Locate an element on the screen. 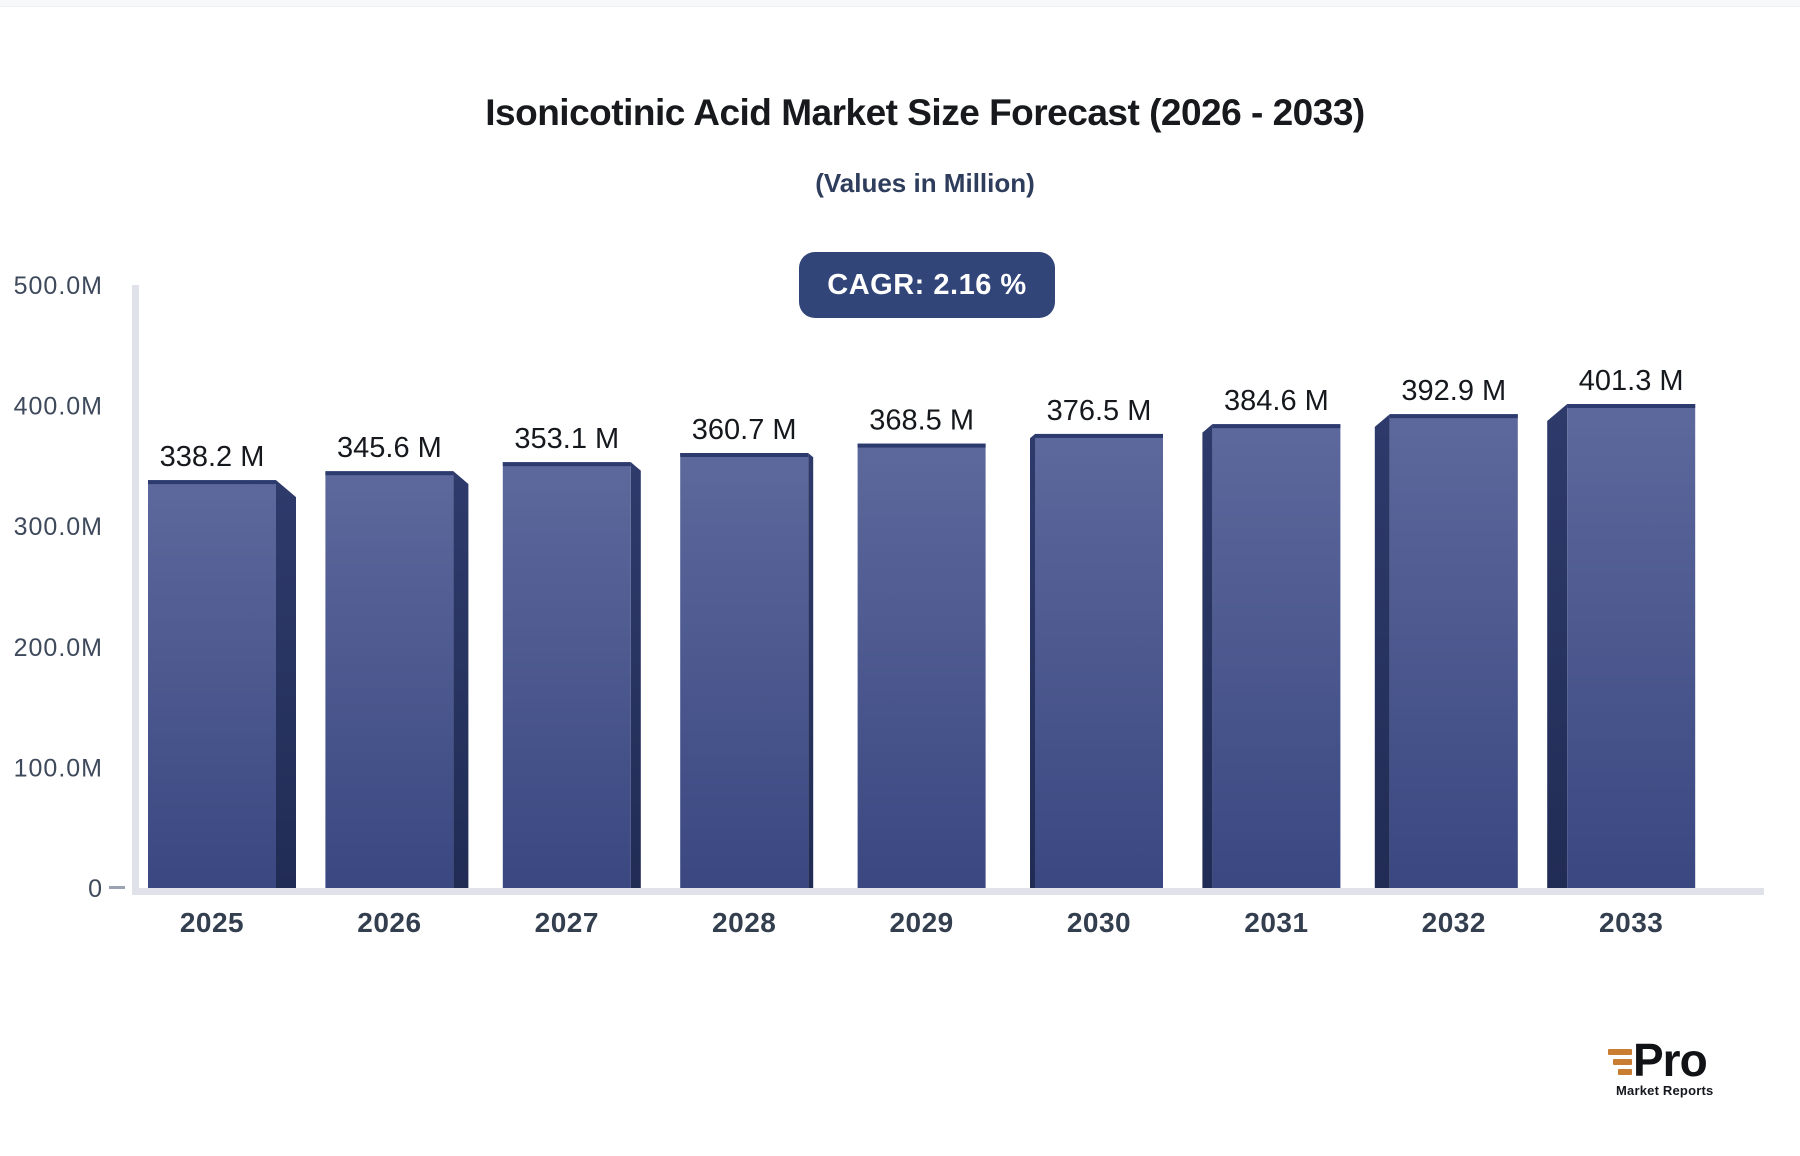 The width and height of the screenshot is (1800, 1156). y-tick-label: 300.0M is located at coordinates (58, 527).